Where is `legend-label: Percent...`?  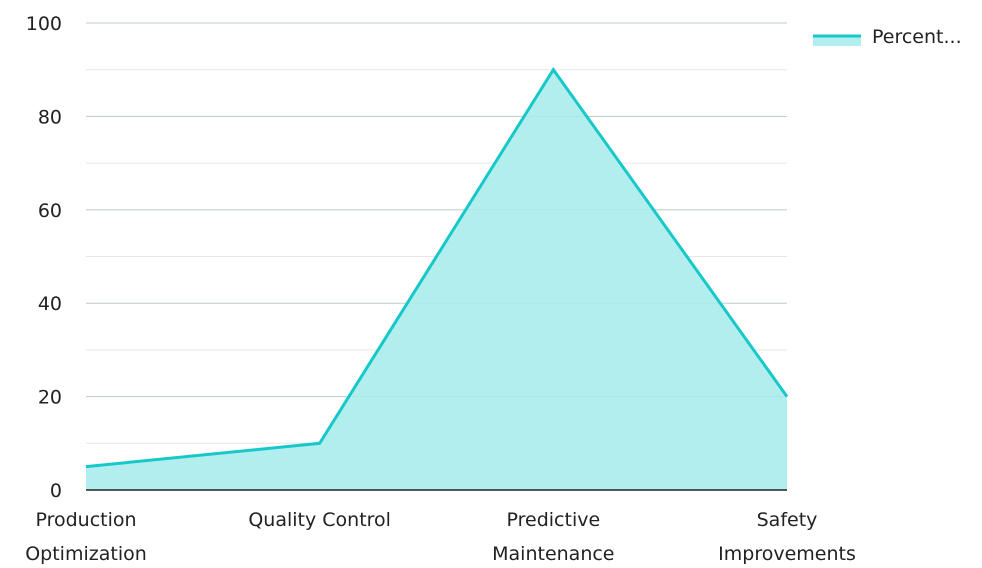 legend-label: Percent... is located at coordinates (917, 37).